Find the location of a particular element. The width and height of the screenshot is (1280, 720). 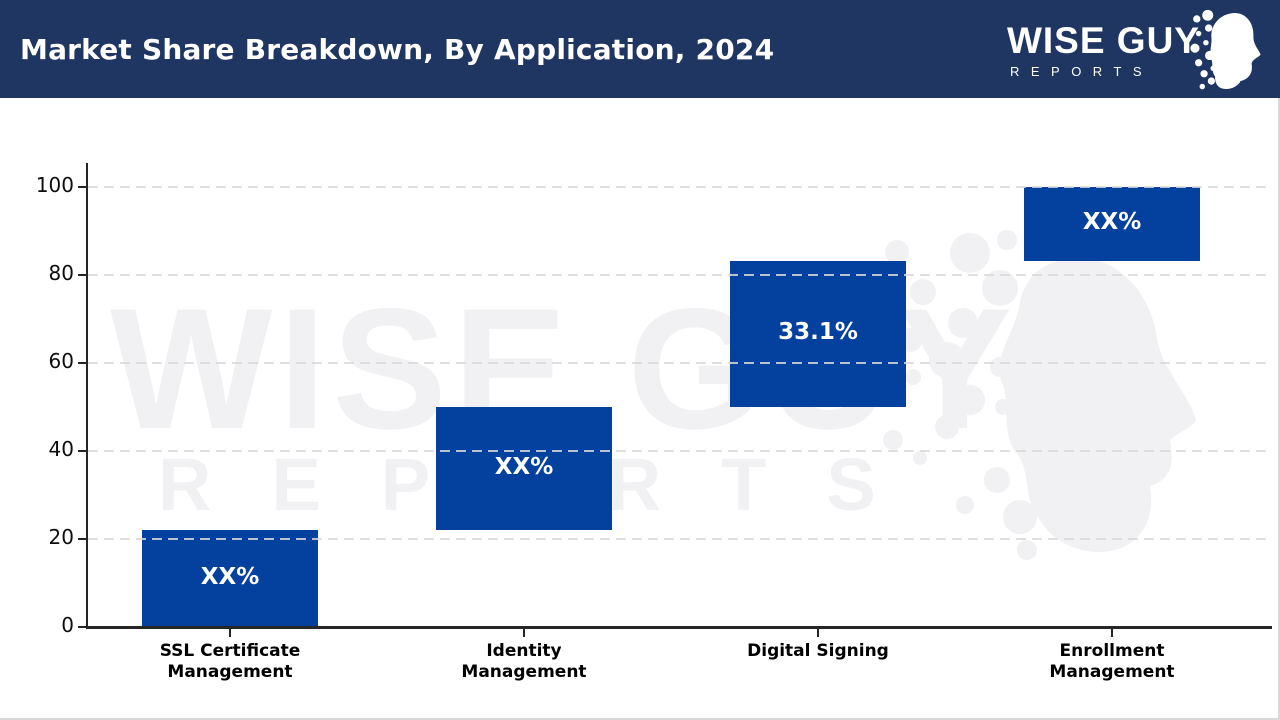

bar-value-label: 33.1% is located at coordinates (818, 332).